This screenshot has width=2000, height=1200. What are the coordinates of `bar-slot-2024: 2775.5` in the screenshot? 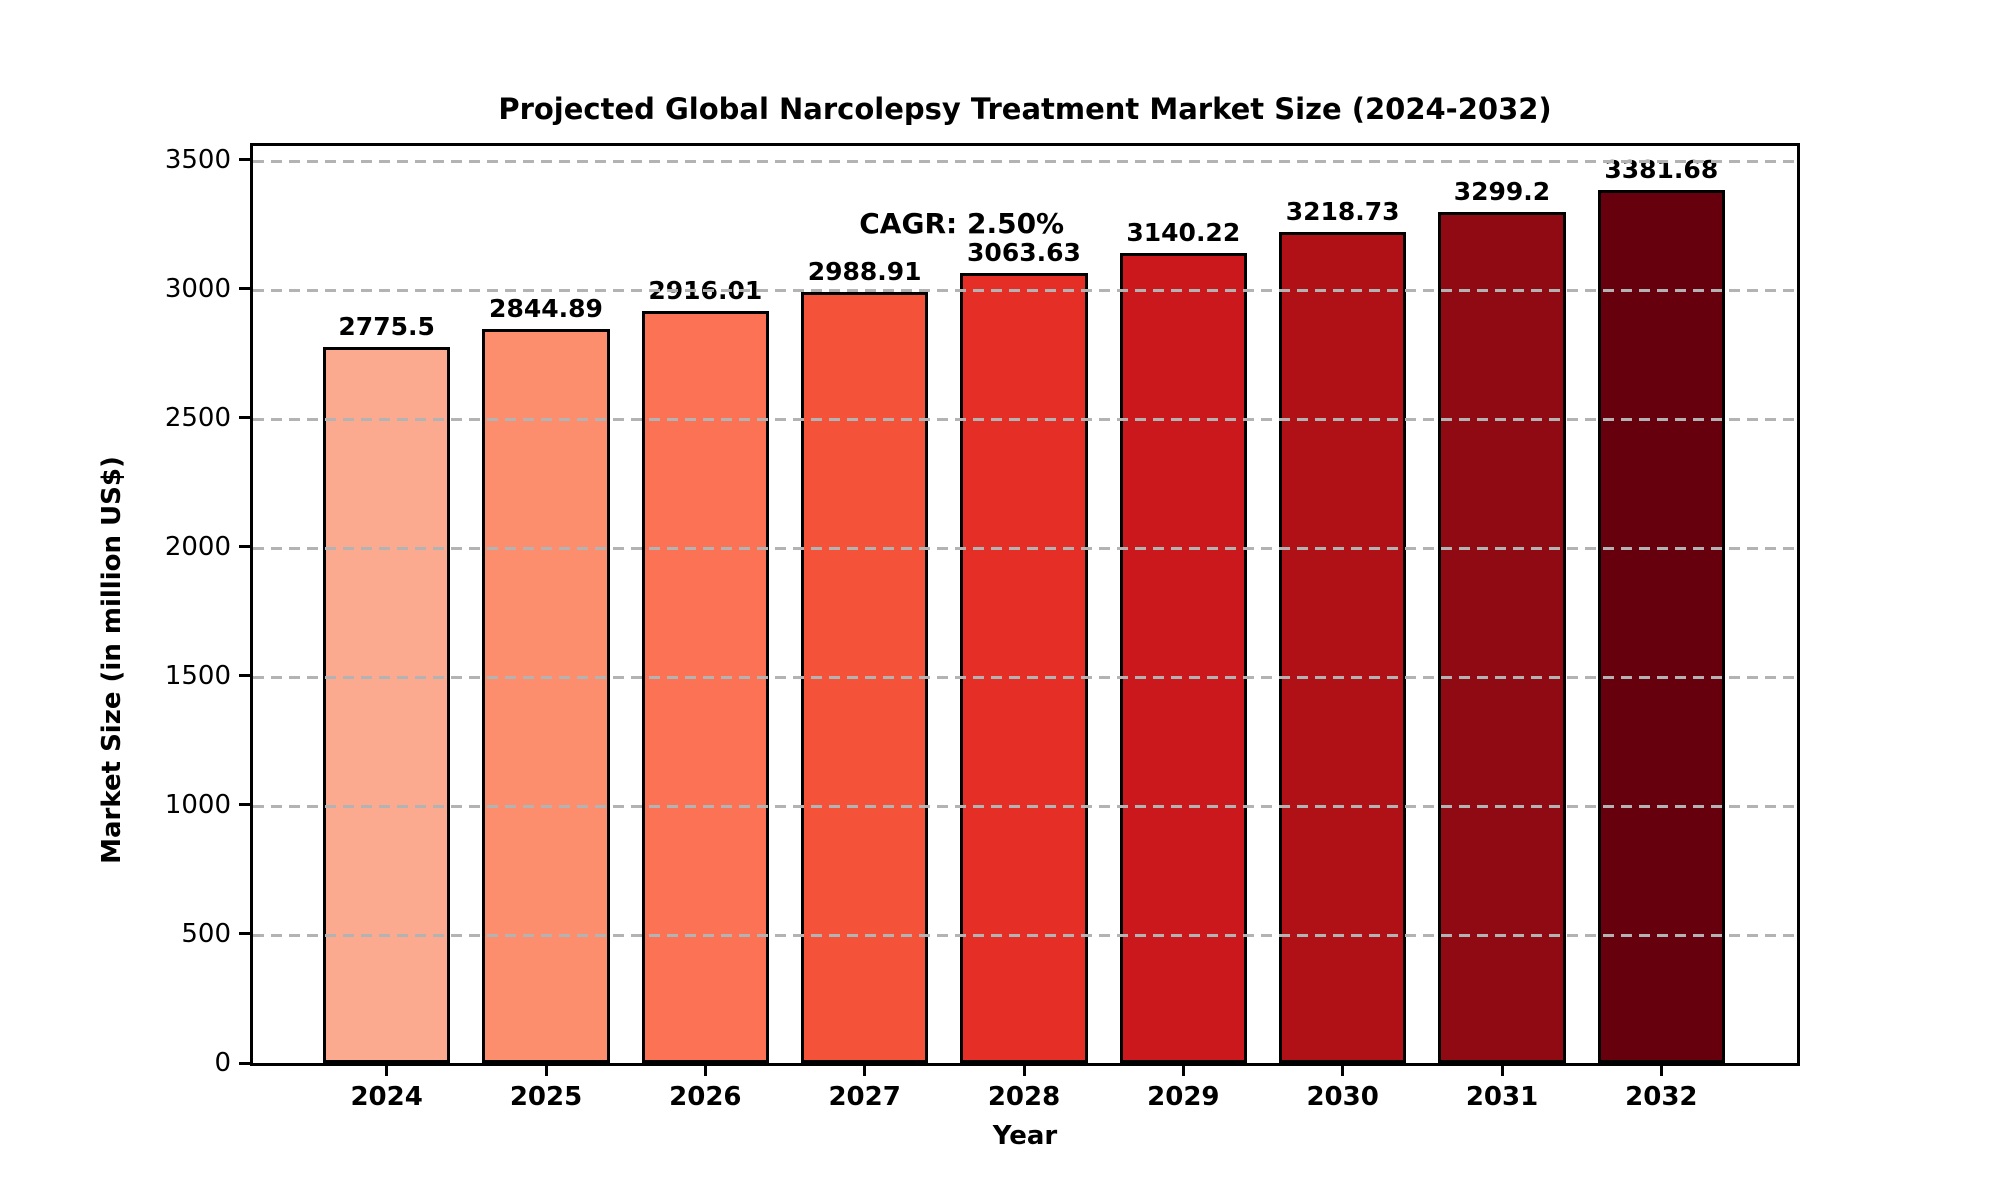 It's located at (386, 604).